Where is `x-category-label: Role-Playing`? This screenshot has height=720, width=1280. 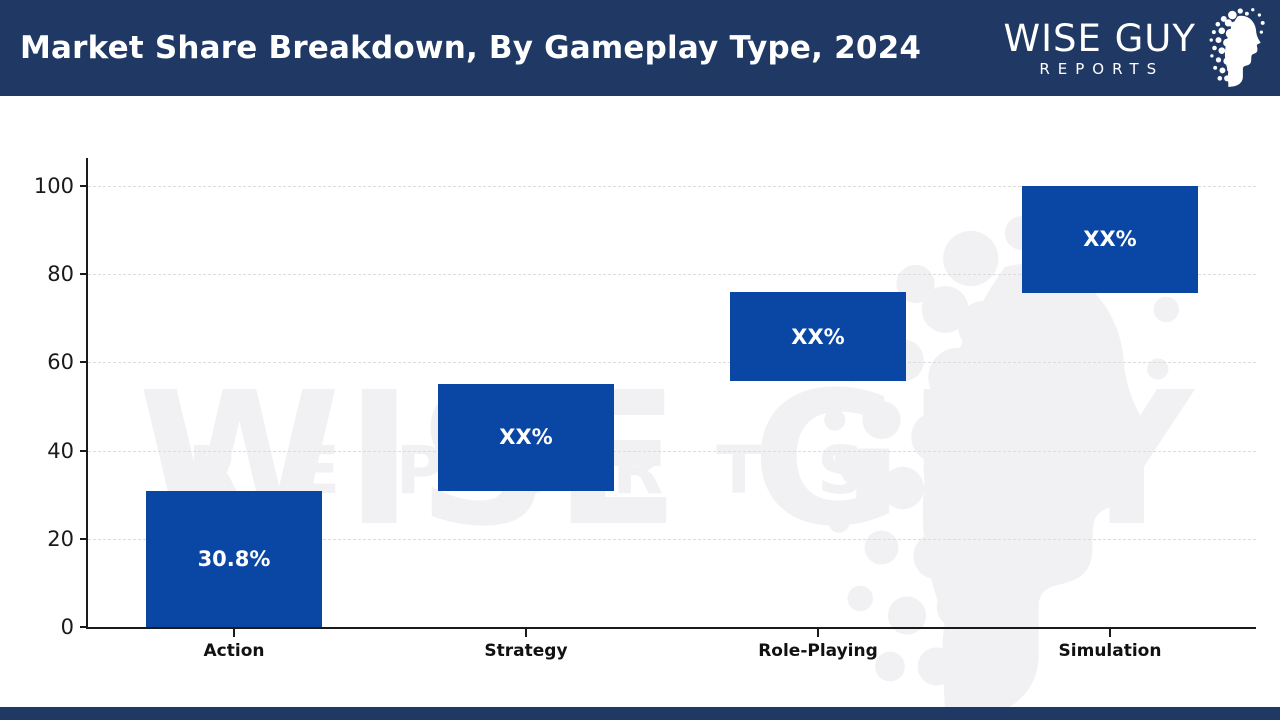
x-category-label: Role-Playing is located at coordinates (818, 651).